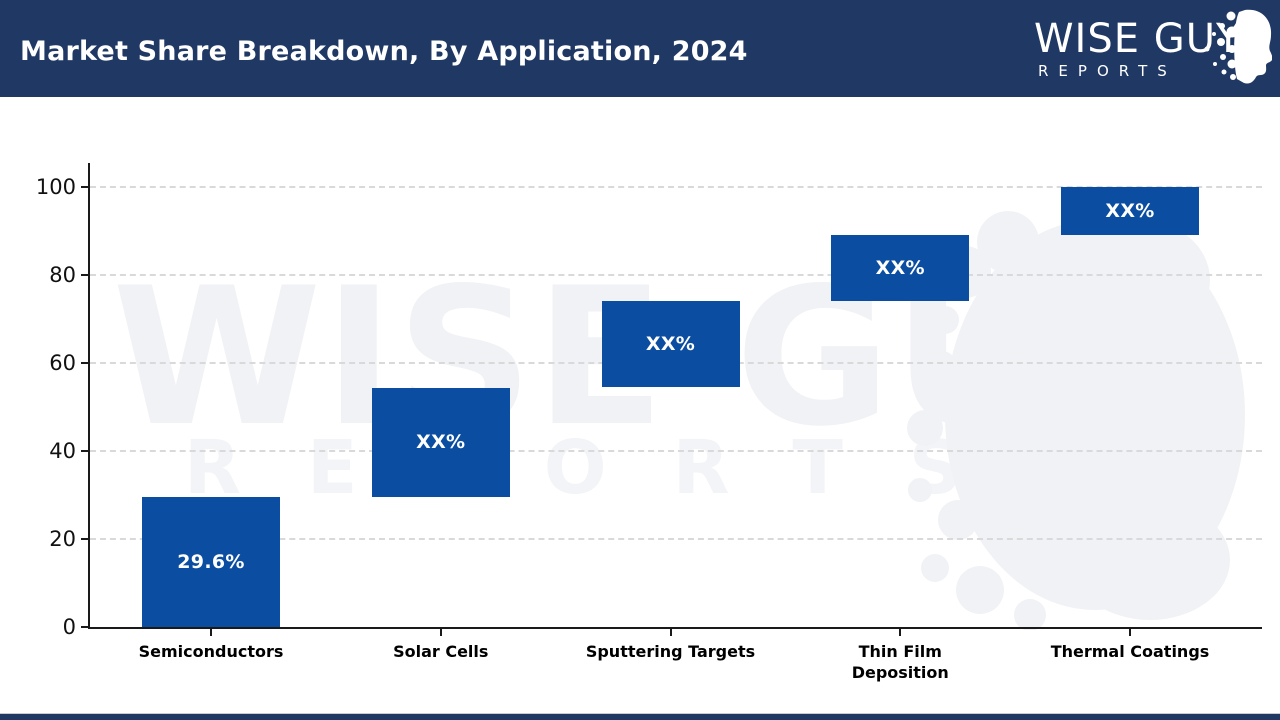  Describe the element at coordinates (69, 627) in the screenshot. I see `y-axis-tick-label: 0` at that location.